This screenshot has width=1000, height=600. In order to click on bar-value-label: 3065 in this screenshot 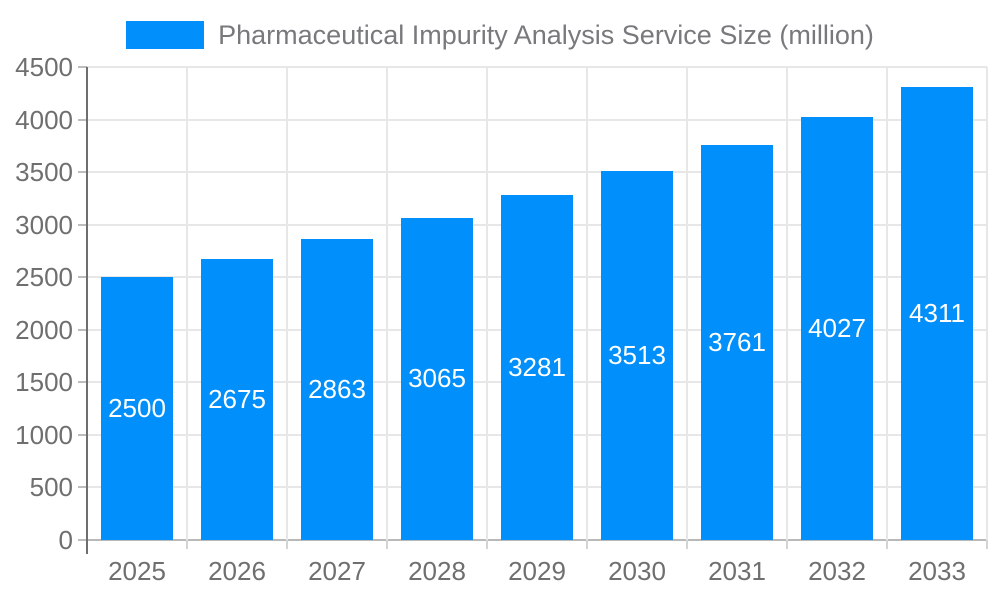, I will do `click(437, 378)`.